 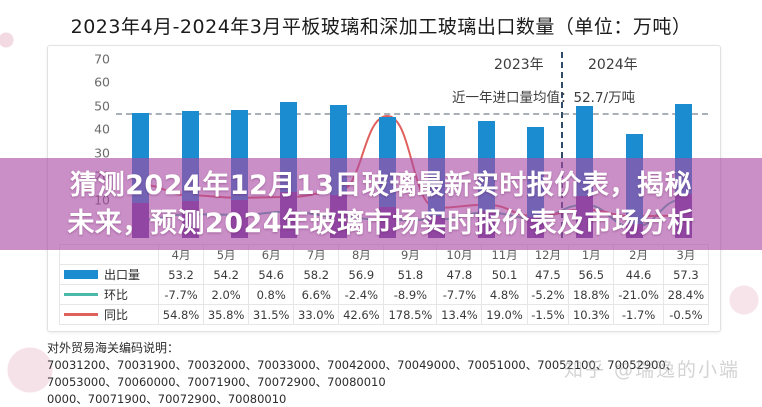 What do you see at coordinates (226, 314) in the screenshot?
I see `table-cell: 35.8%` at bounding box center [226, 314].